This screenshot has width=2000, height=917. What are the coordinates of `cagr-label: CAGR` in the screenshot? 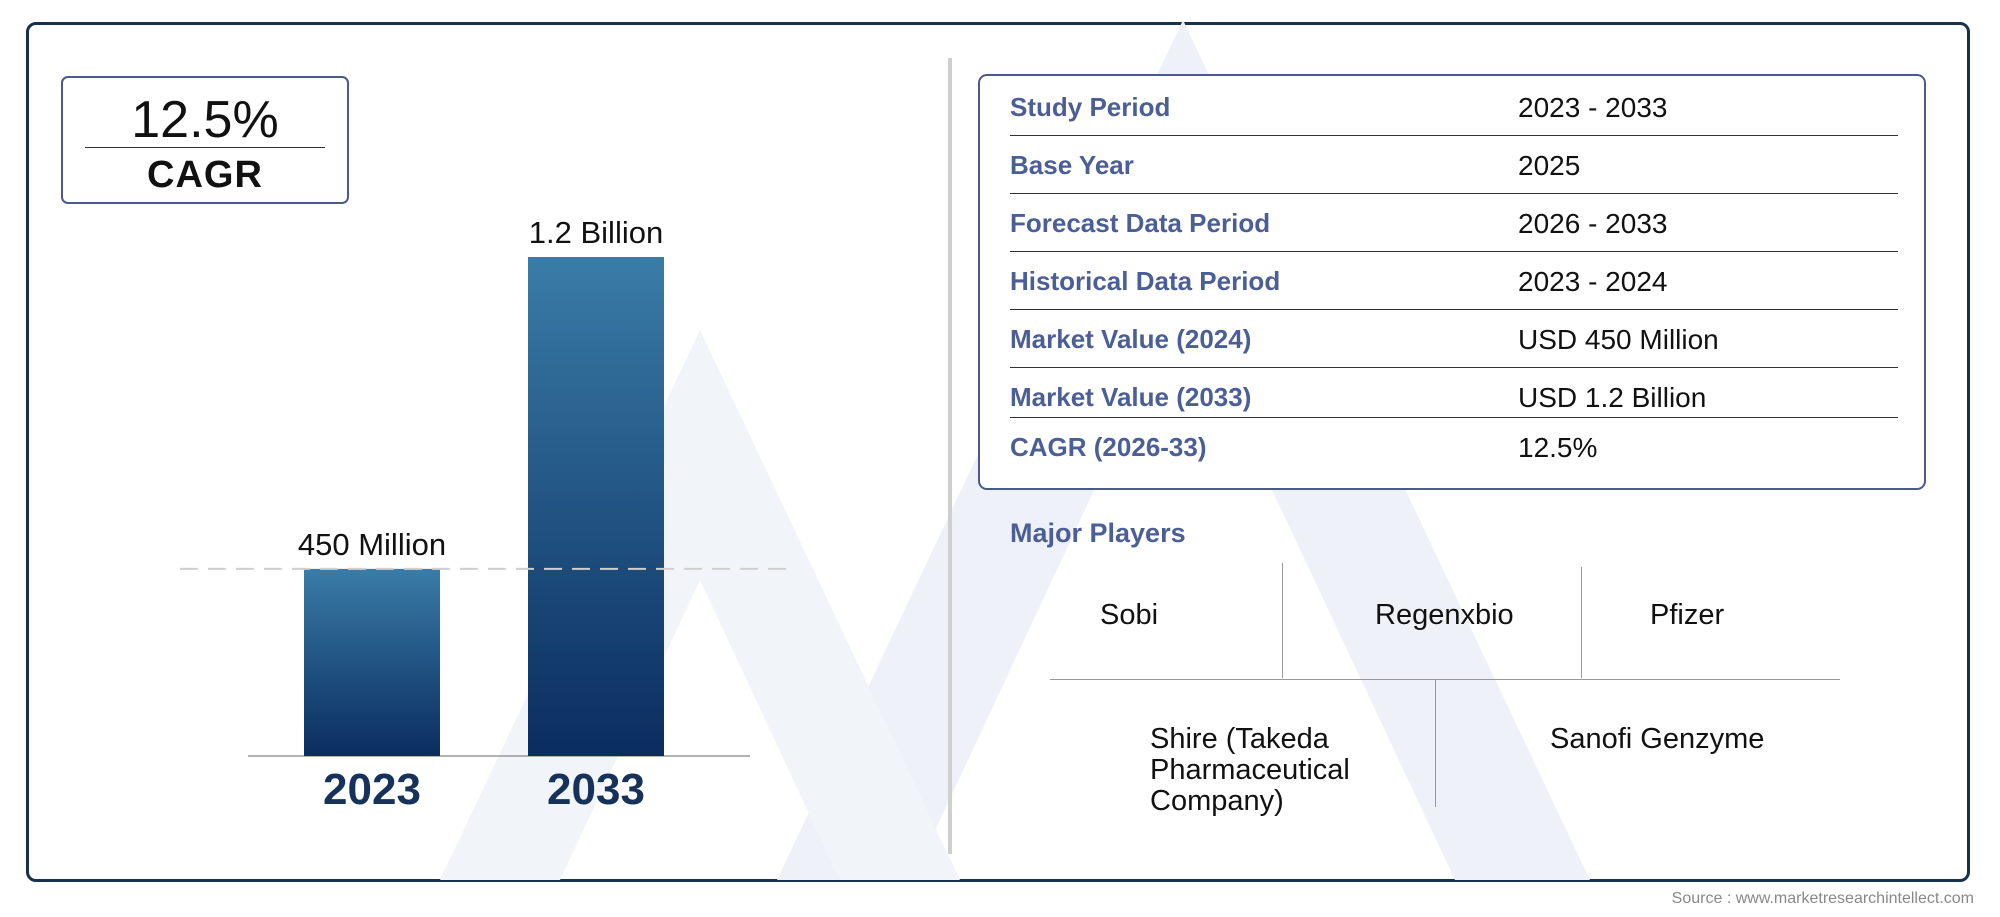 It's located at (205, 175).